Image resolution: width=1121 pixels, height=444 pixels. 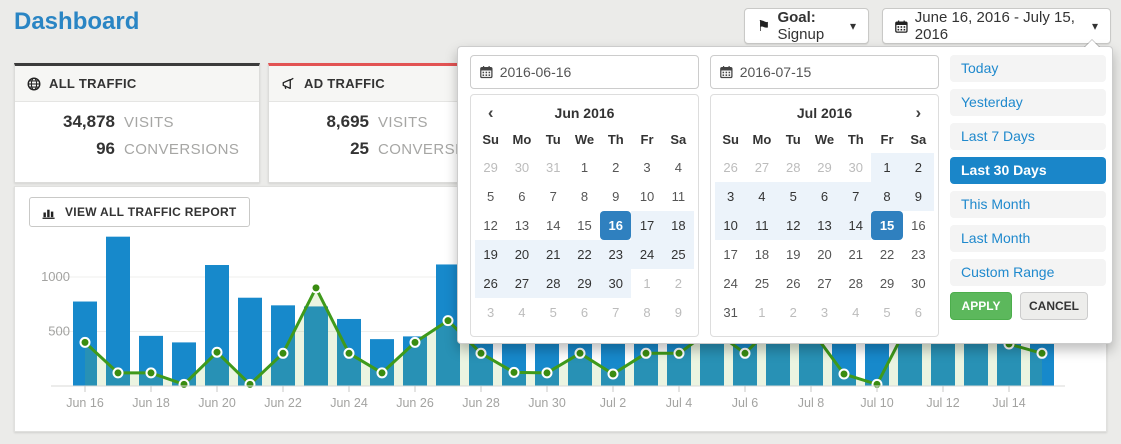 What do you see at coordinates (594, 72) in the screenshot?
I see `start-date-input` at bounding box center [594, 72].